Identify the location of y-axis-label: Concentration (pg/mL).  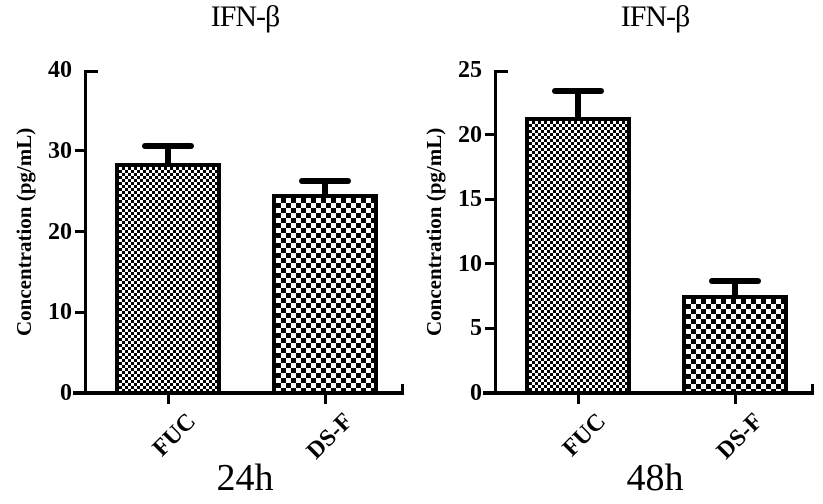
(434, 231).